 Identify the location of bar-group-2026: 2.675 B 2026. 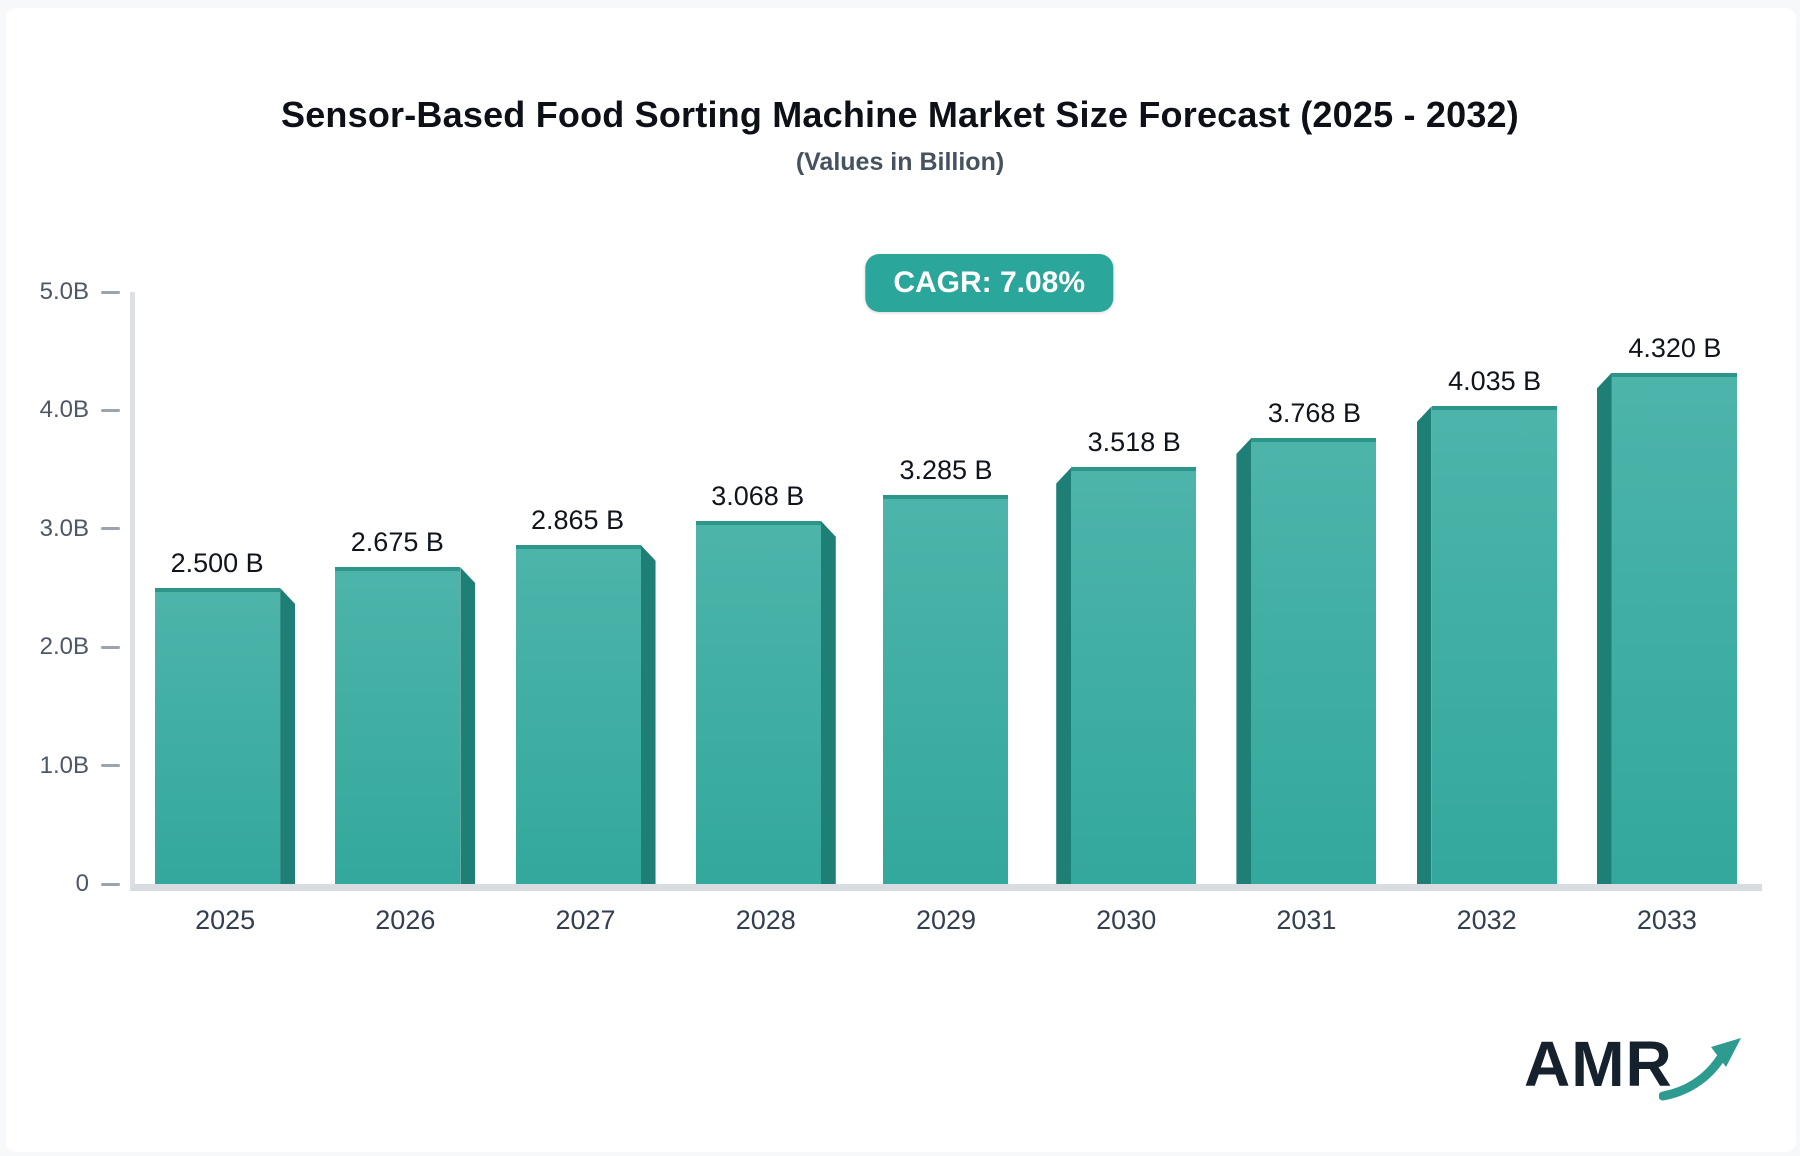
(405, 613).